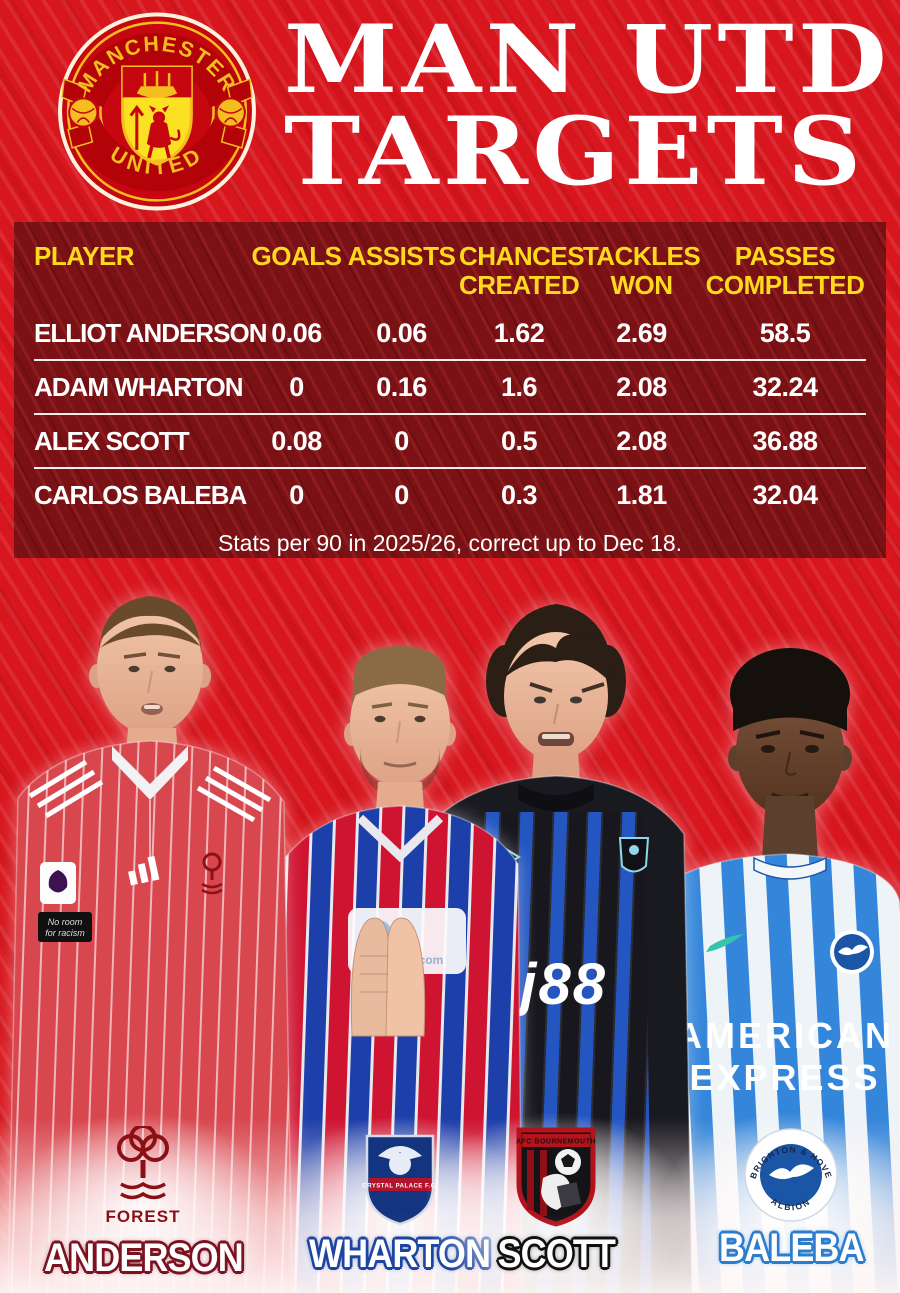 The width and height of the screenshot is (900, 1293). Describe the element at coordinates (296, 332) in the screenshot. I see `cell-goals: 0.06` at that location.